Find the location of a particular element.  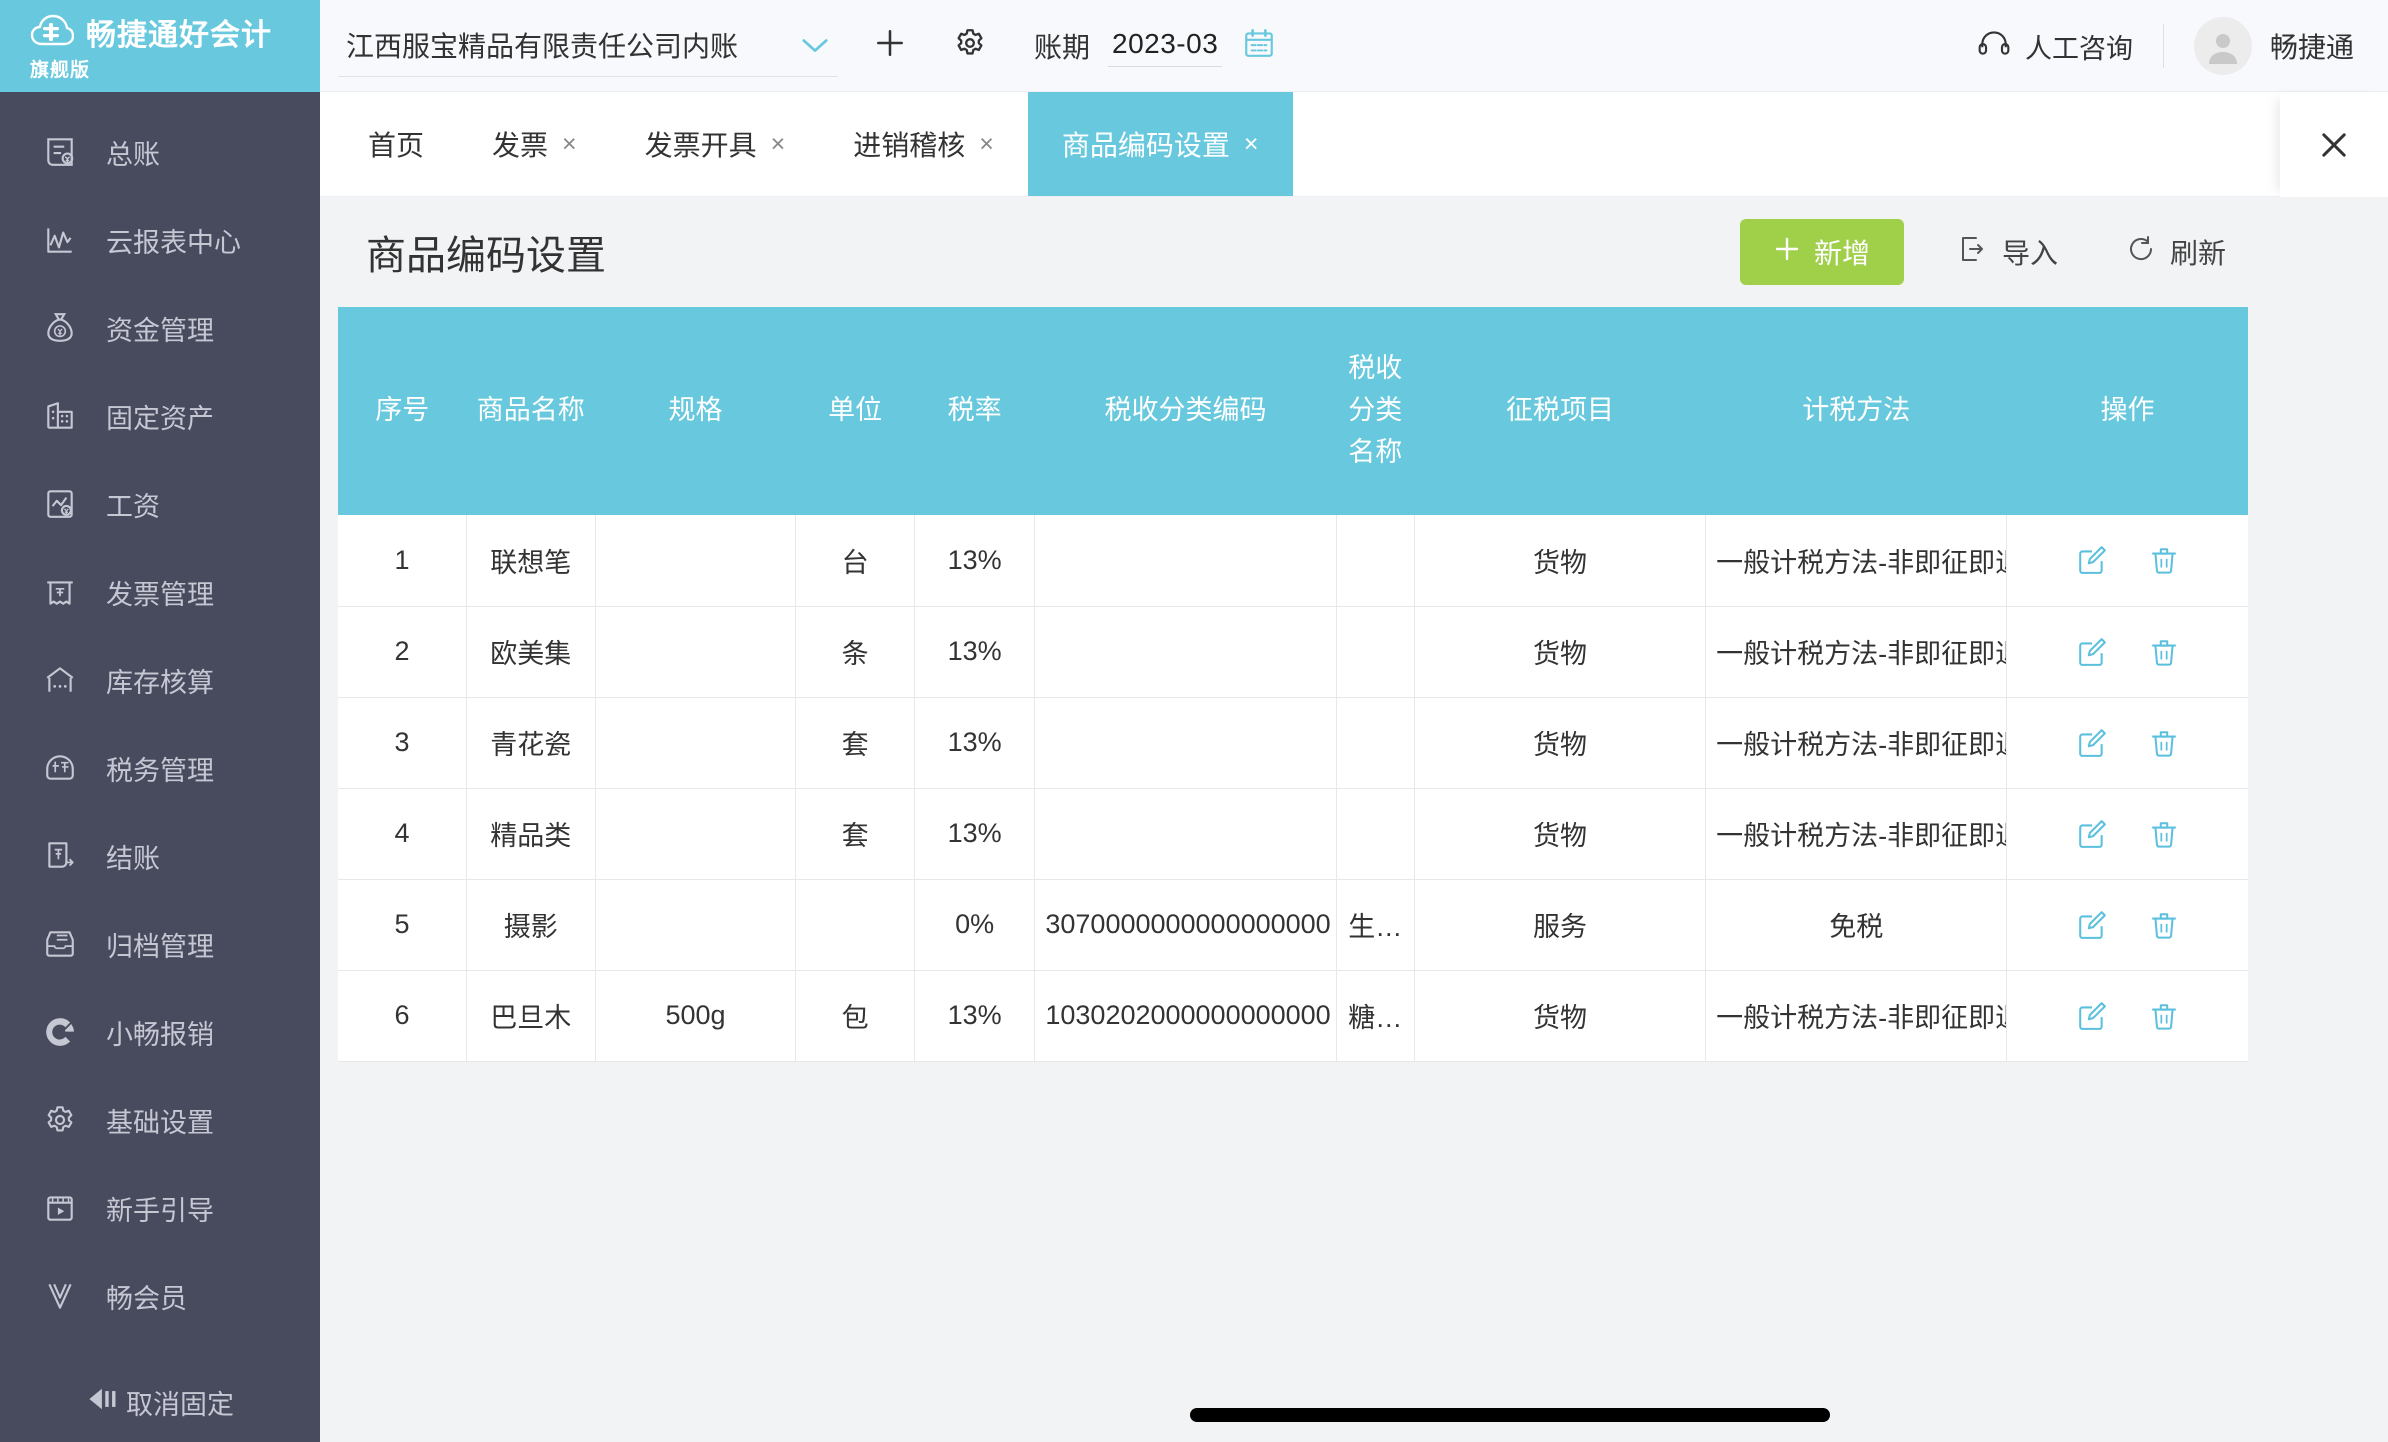

col-operation: 操作 is located at coordinates (2127, 411).